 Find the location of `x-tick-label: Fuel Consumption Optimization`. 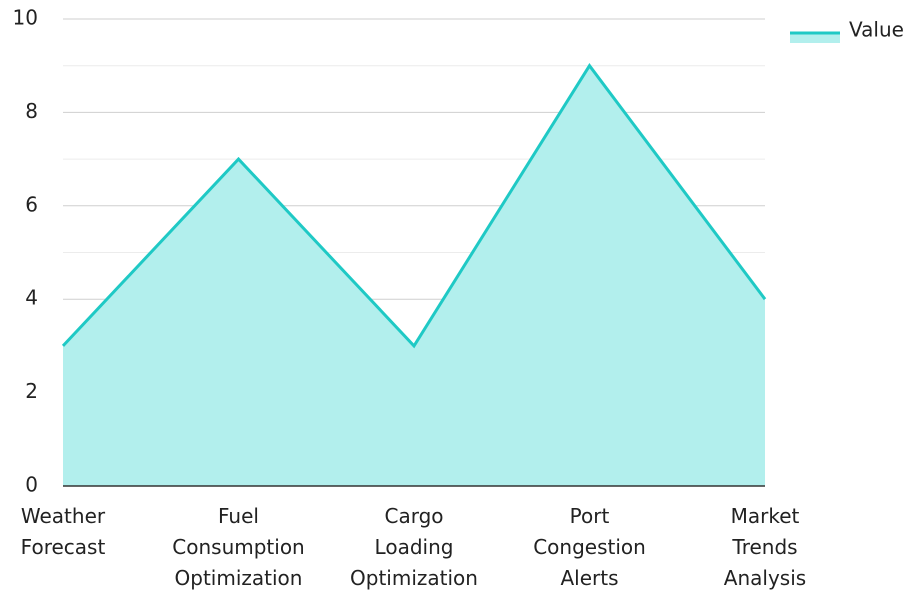

x-tick-label: Fuel Consumption Optimization is located at coordinates (238, 547).